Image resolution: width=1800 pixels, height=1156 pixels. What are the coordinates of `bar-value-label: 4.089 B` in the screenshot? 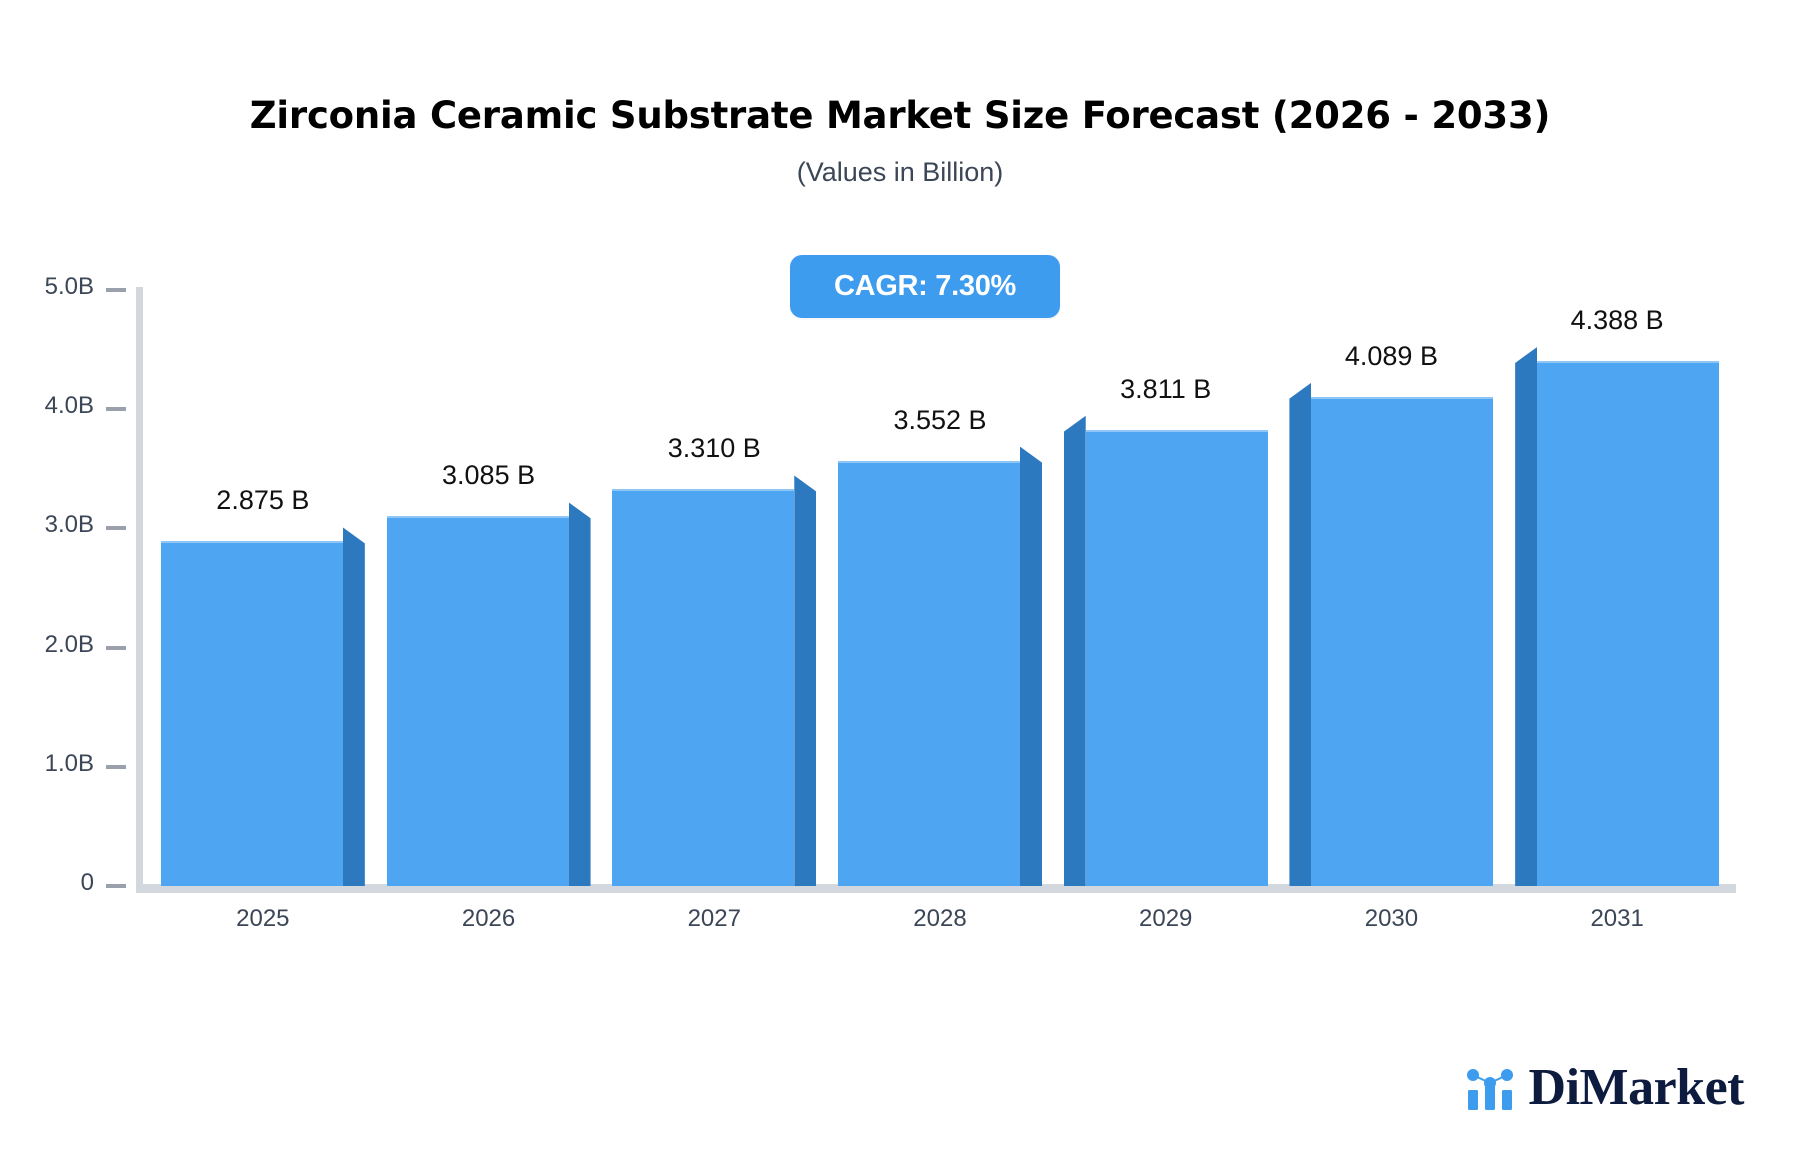 It's located at (1391, 355).